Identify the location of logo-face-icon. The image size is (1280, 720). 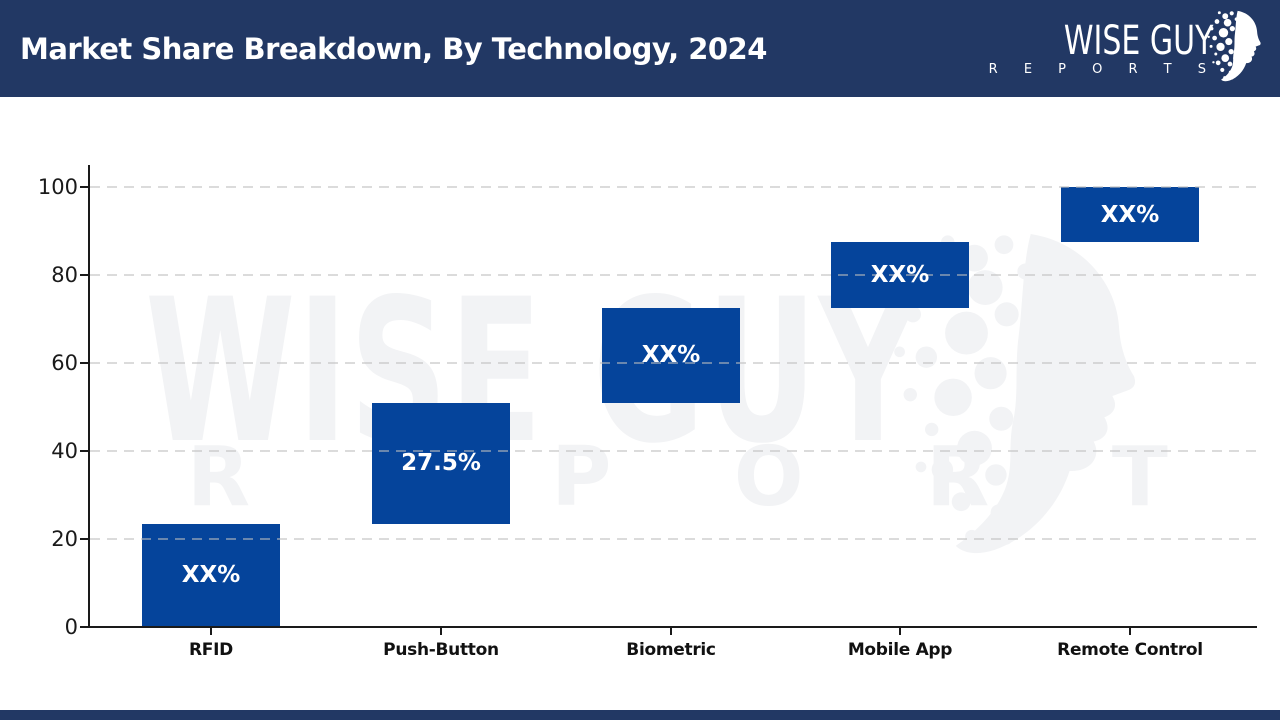
(1233, 47).